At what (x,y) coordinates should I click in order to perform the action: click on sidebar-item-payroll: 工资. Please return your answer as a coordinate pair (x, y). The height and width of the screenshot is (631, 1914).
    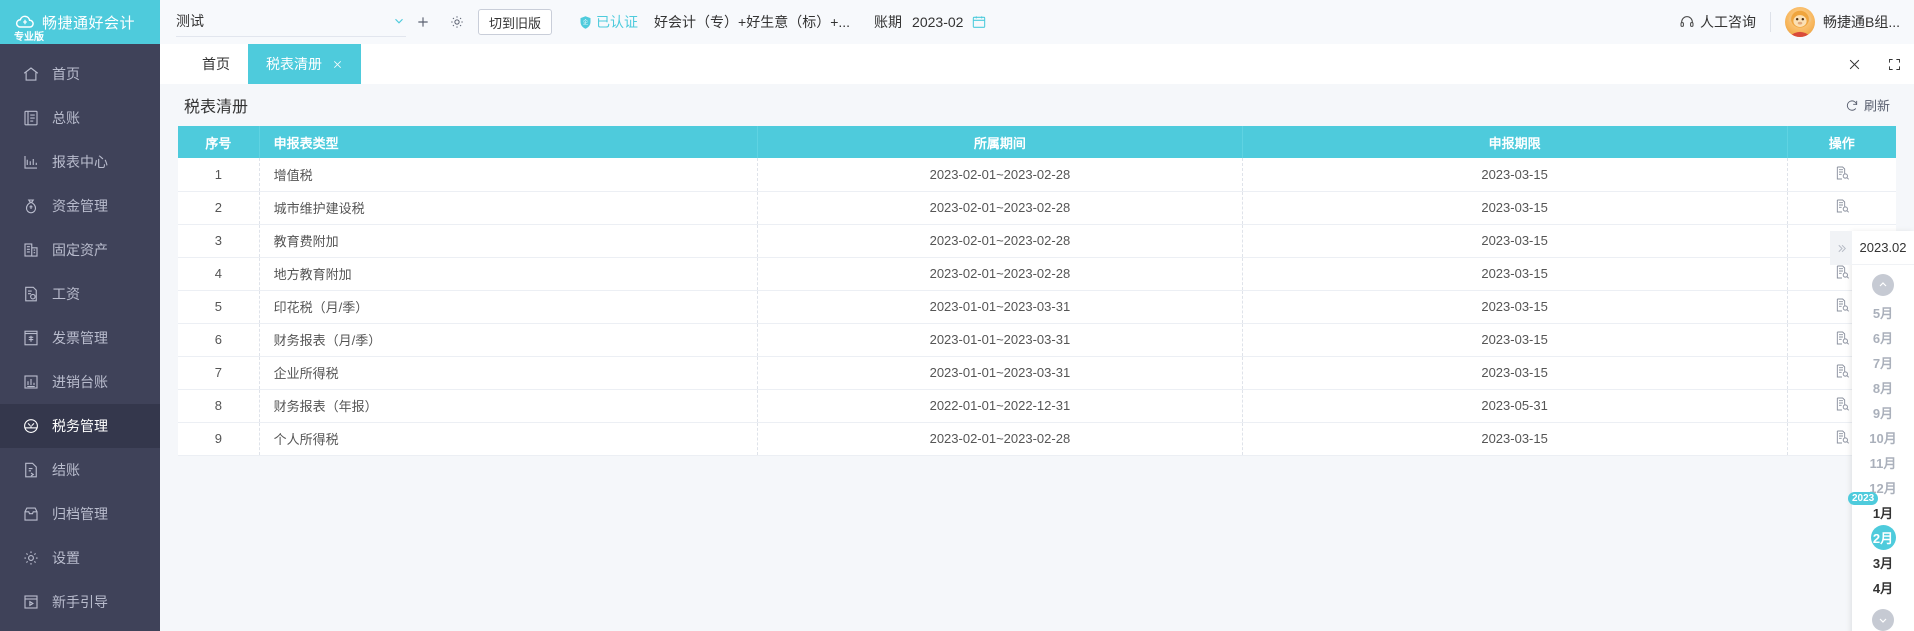
    Looking at the image, I should click on (80, 294).